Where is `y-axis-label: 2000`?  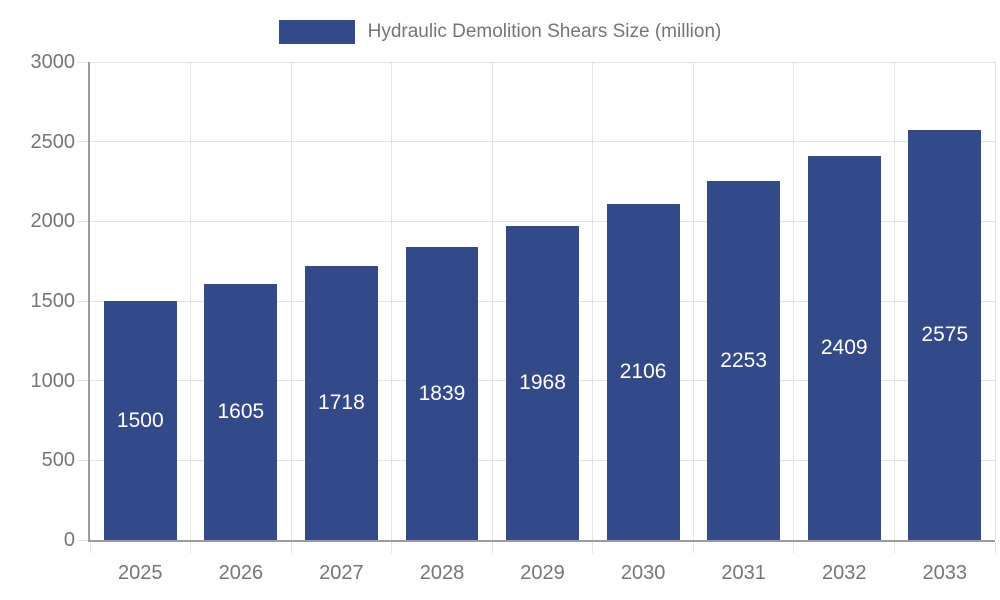 y-axis-label: 2000 is located at coordinates (53, 221).